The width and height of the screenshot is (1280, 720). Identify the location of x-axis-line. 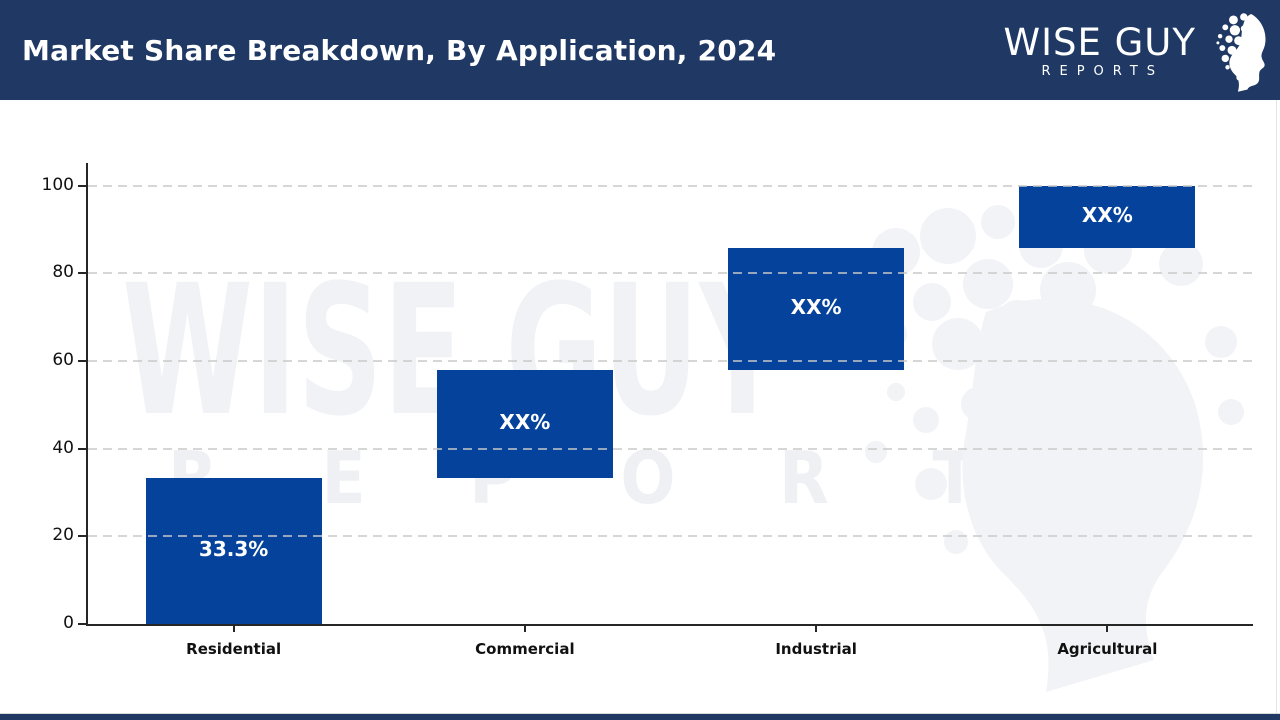
(669, 625).